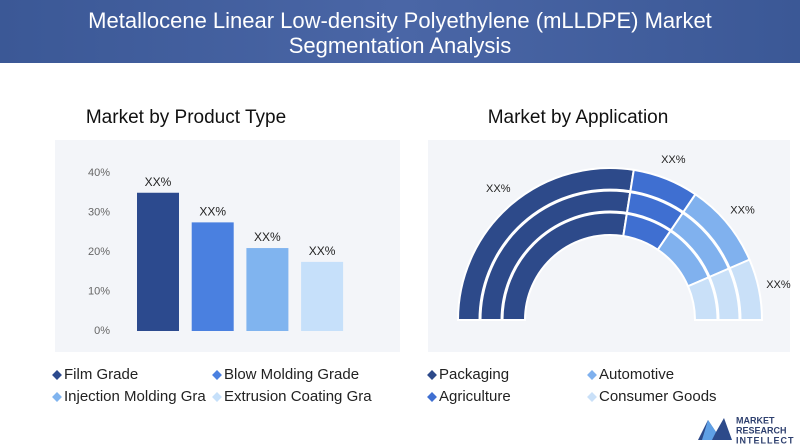  I want to click on chart-title: Market by Product Type, so click(186, 117).